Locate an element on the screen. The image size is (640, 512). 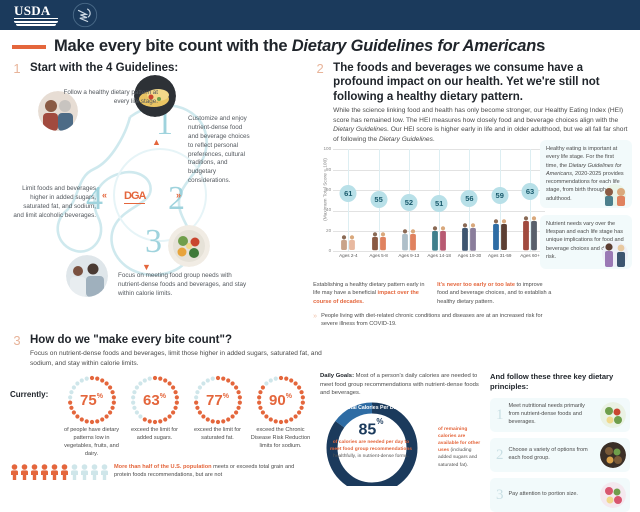
chart-value-bubble: 55 is located at coordinates (379, 200).